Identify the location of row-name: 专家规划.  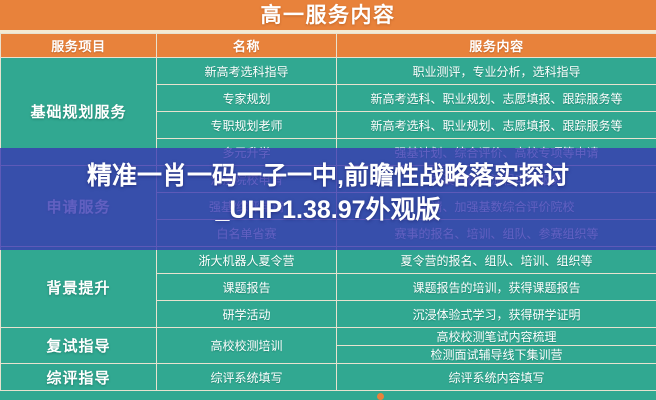
(246, 98).